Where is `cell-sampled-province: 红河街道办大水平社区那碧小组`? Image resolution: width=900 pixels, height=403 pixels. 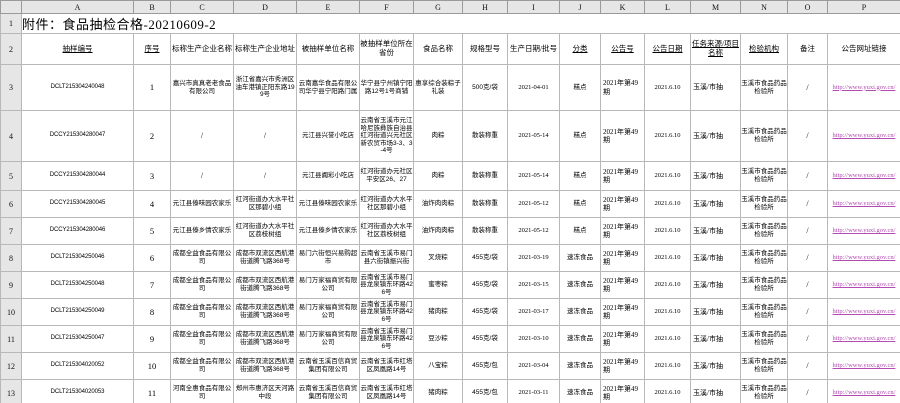 cell-sampled-province: 红河街道办大水平社区那碧小组 is located at coordinates (386, 204).